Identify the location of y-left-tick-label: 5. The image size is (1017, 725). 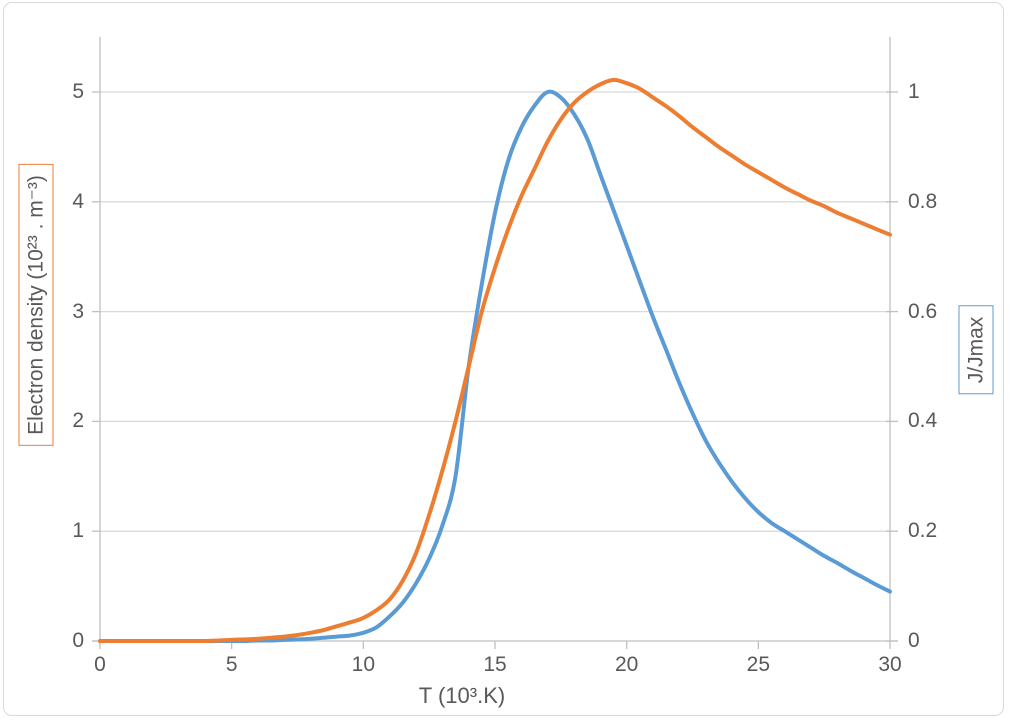
(78, 91).